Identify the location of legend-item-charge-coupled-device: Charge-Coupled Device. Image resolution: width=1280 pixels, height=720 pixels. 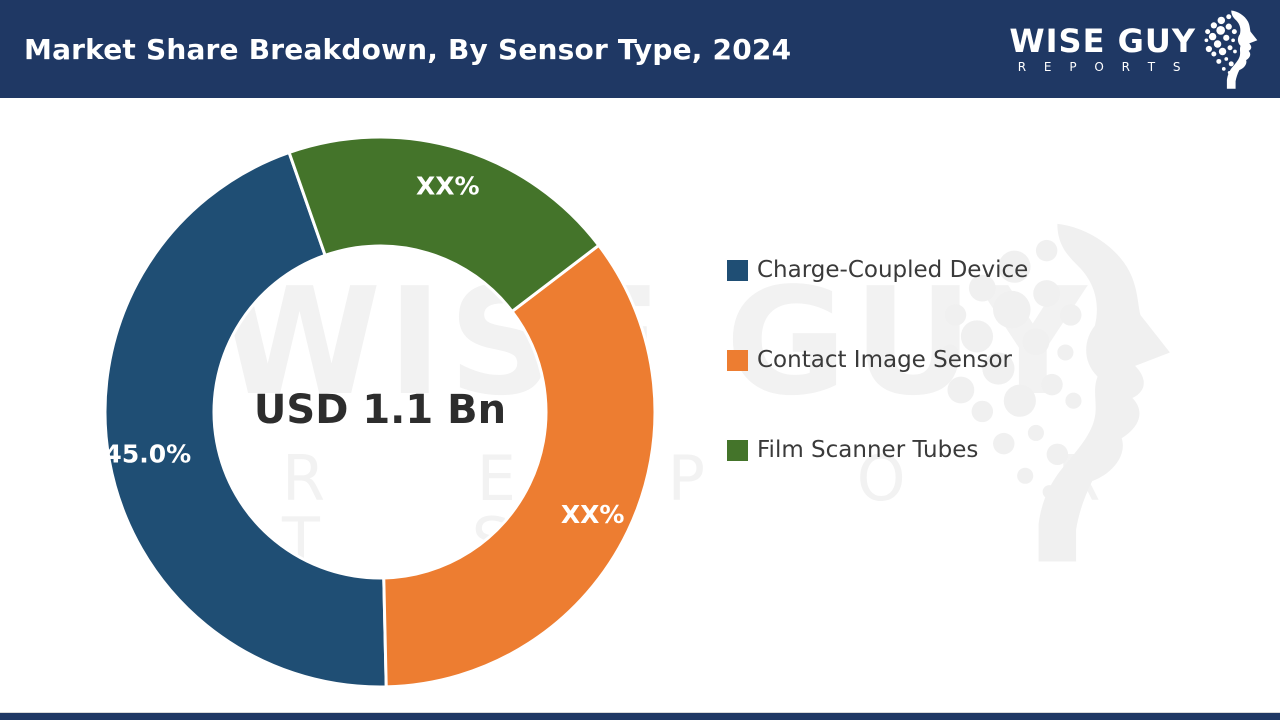
(877, 270).